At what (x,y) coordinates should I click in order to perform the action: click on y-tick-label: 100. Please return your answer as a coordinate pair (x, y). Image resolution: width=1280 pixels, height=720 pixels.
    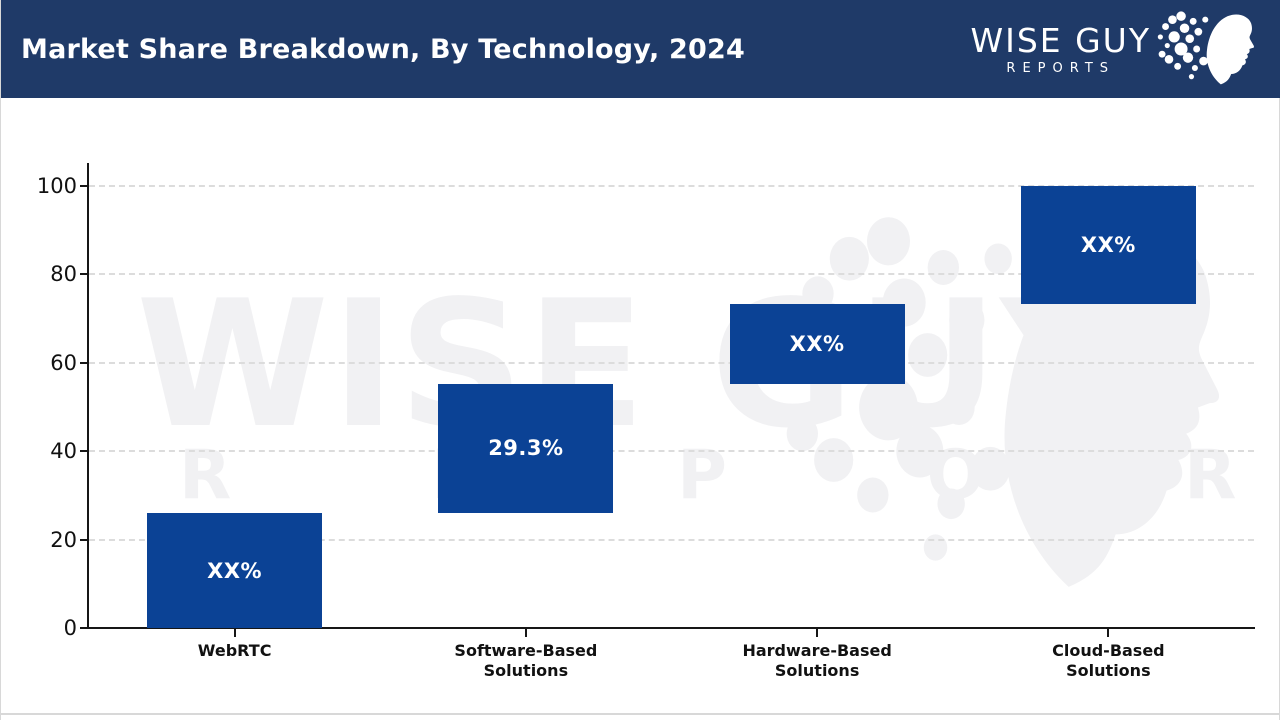
    Looking at the image, I should click on (56, 186).